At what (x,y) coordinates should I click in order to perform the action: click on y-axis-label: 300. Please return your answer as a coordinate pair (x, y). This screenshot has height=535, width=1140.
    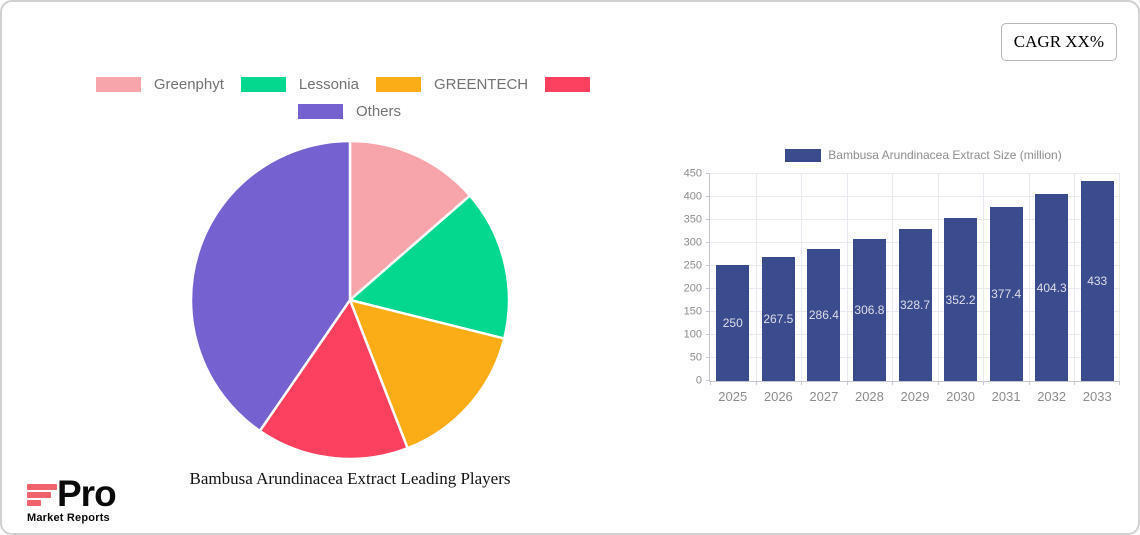
    Looking at the image, I should click on (692, 242).